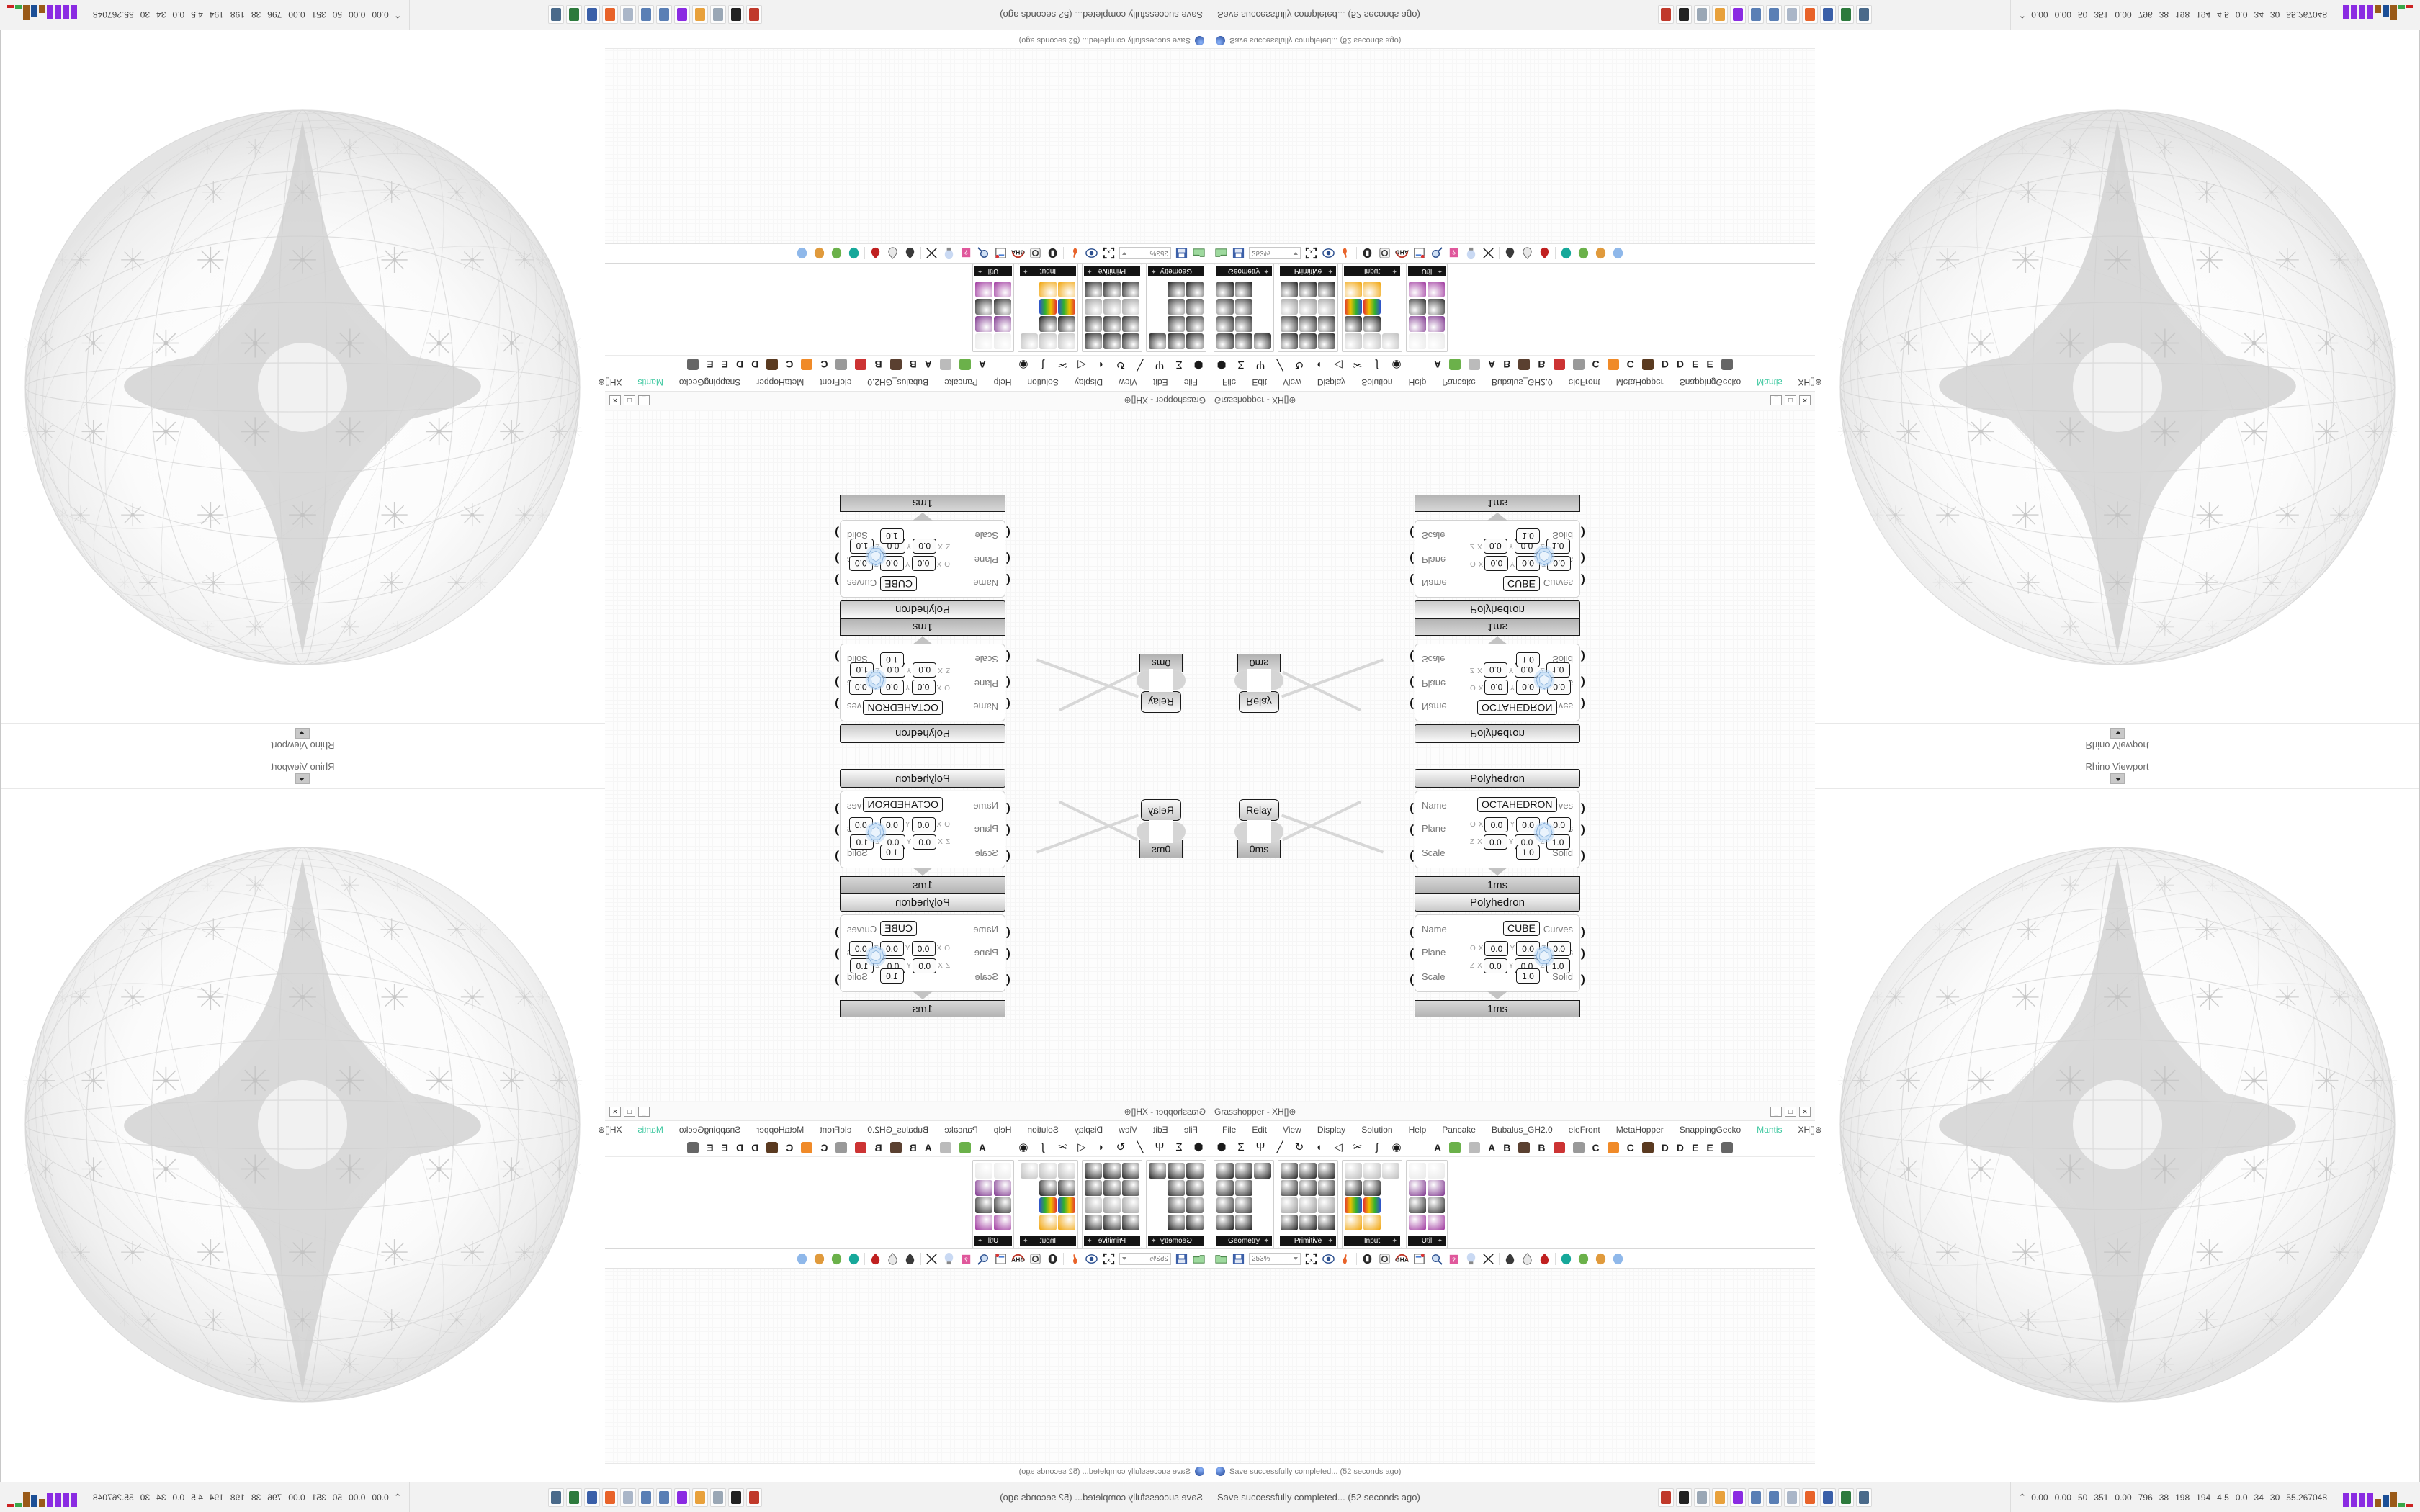 The height and width of the screenshot is (1512, 2420). Describe the element at coordinates (892, 536) in the screenshot. I see `scale-field: 1.0` at that location.